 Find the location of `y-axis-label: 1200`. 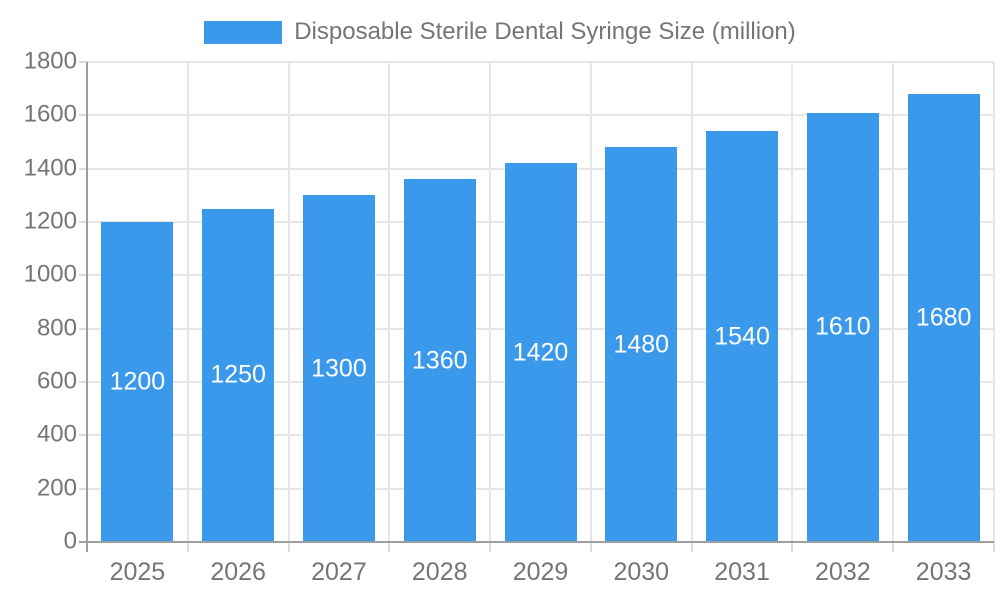

y-axis-label: 1200 is located at coordinates (50, 221).